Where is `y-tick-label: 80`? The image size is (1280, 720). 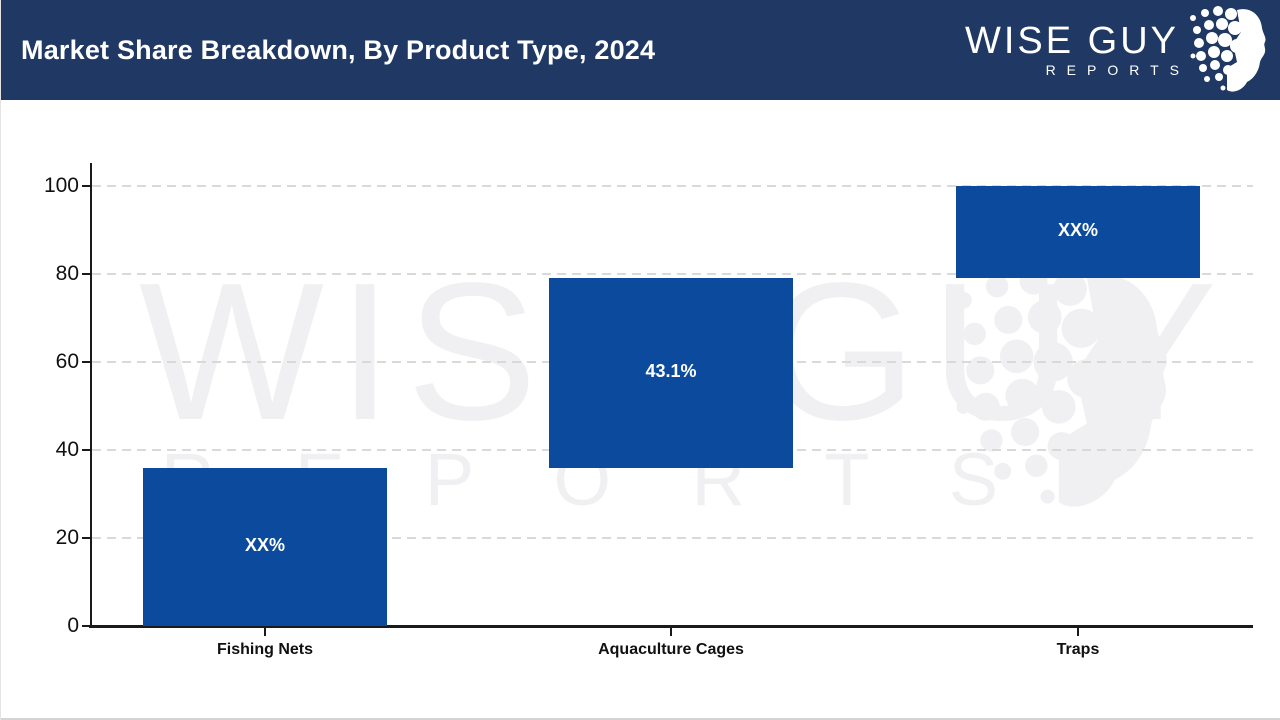 y-tick-label: 80 is located at coordinates (67, 273).